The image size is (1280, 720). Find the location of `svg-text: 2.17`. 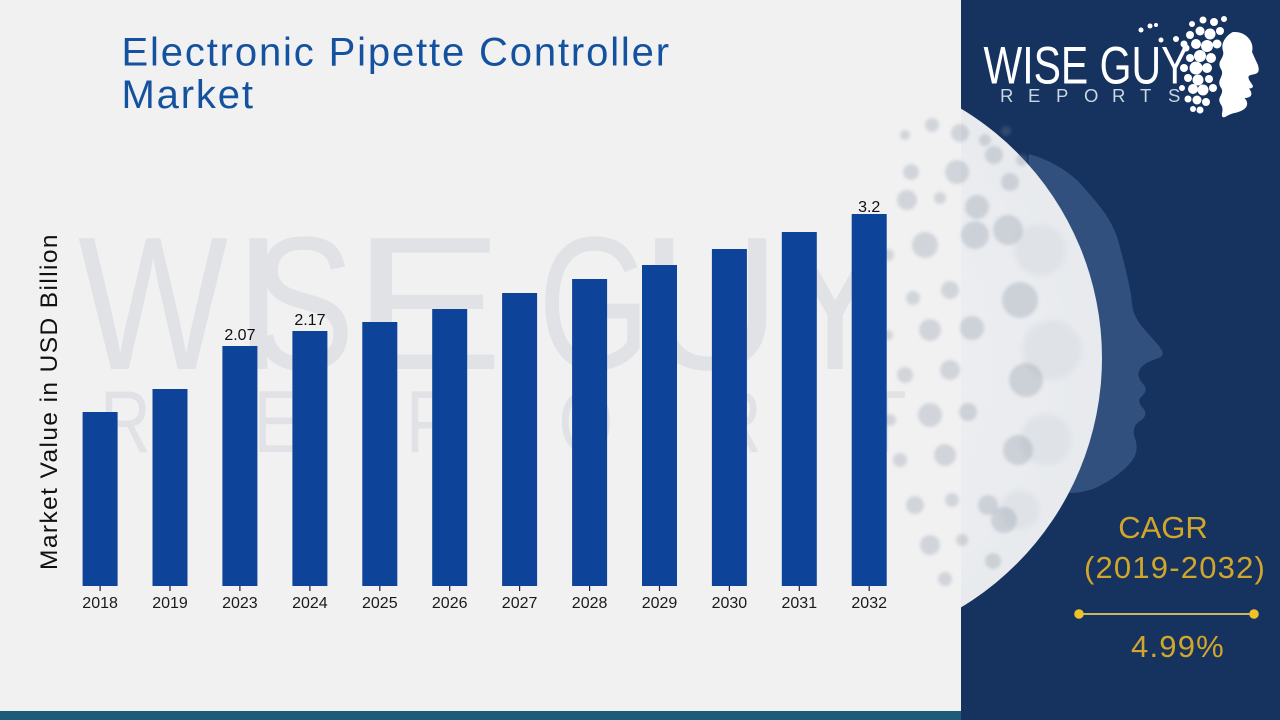

svg-text: 2.17 is located at coordinates (309, 320).